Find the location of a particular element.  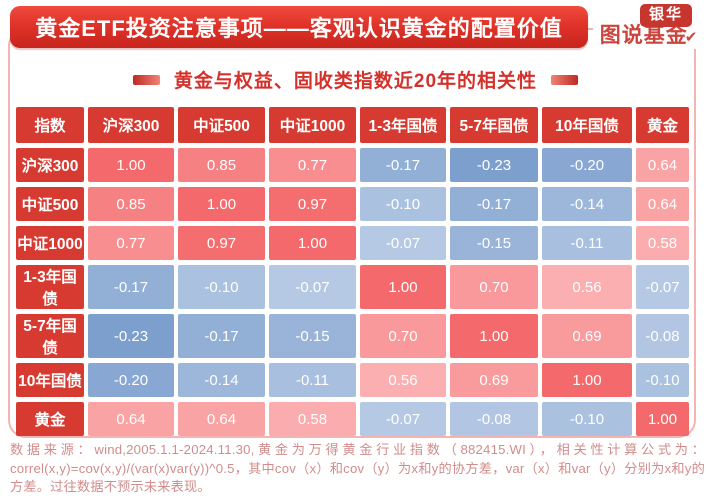

row-label-cell: 中证1000 is located at coordinates (50, 243).